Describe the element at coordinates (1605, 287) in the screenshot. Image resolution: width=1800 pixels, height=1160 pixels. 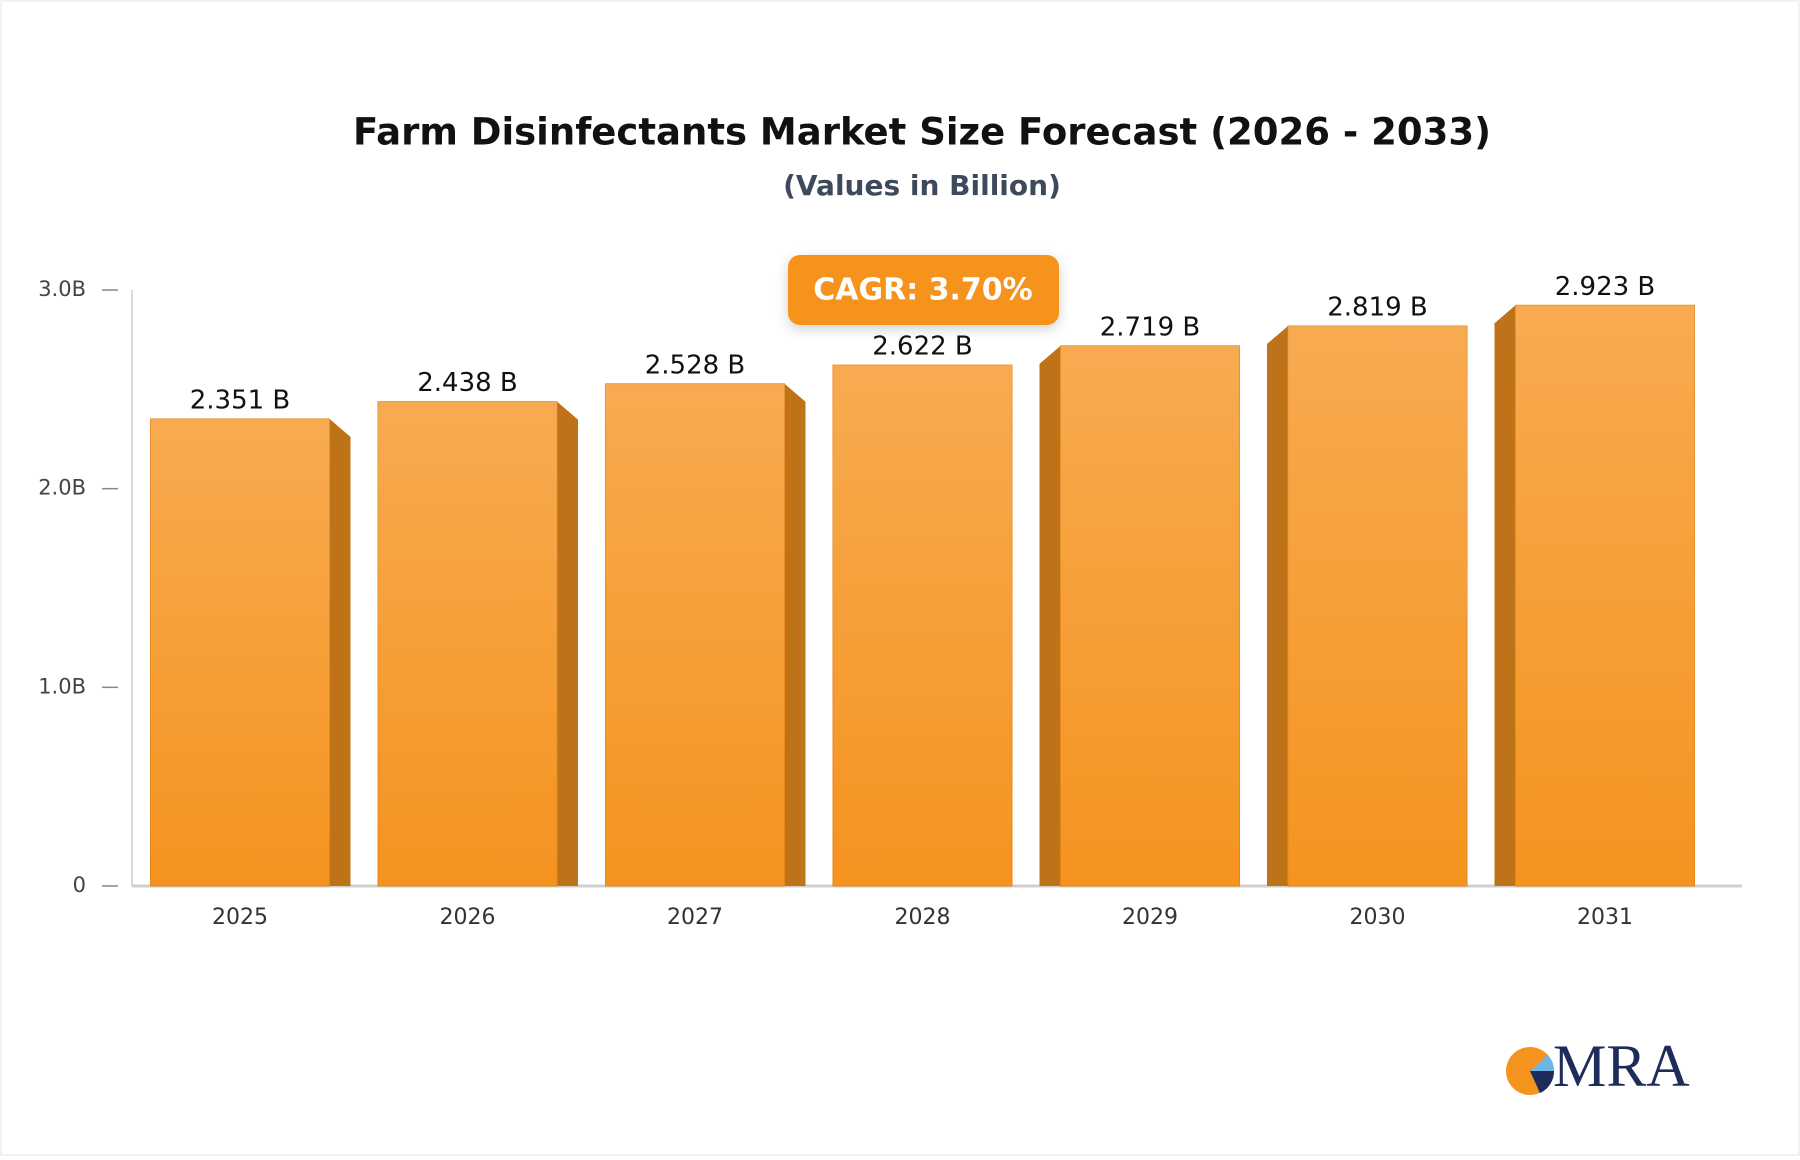
I see `value-label: 2.923 B` at that location.